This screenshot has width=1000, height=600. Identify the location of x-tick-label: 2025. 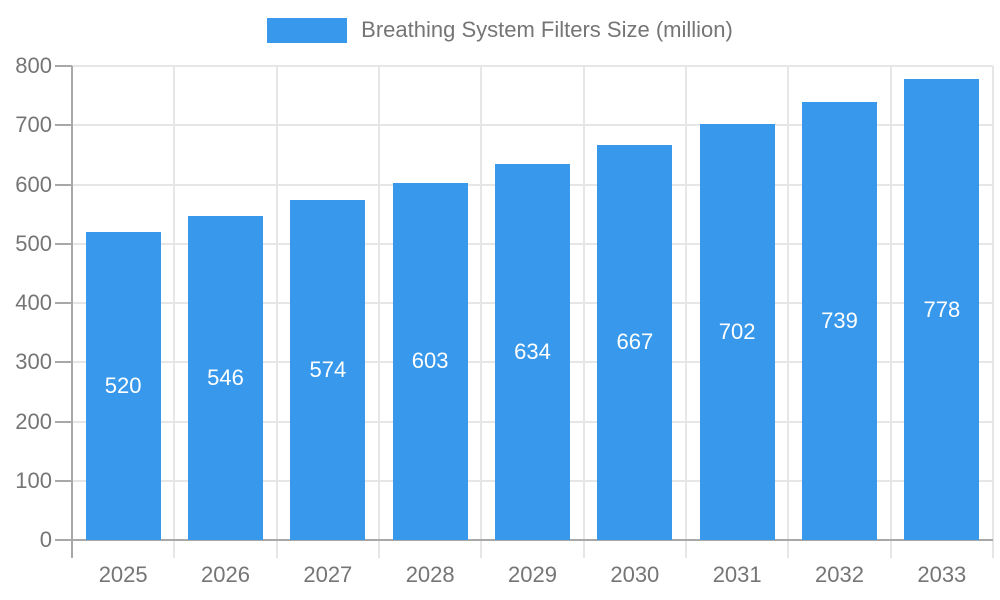
(123, 574).